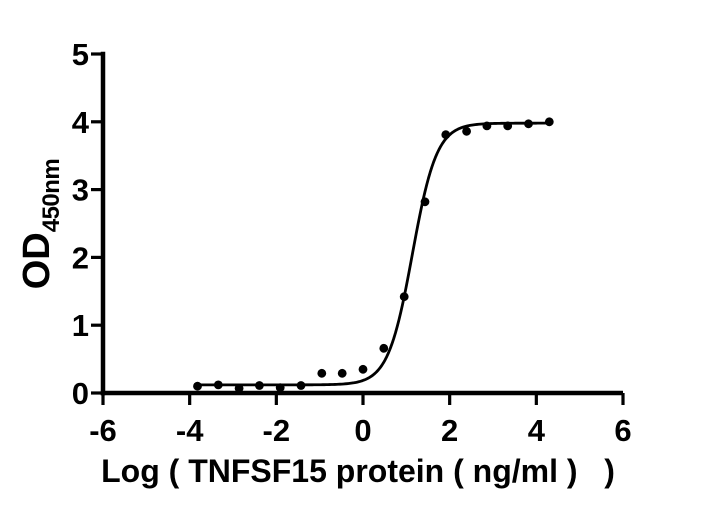  What do you see at coordinates (103, 430) in the screenshot?
I see `x-tick-label: -6` at bounding box center [103, 430].